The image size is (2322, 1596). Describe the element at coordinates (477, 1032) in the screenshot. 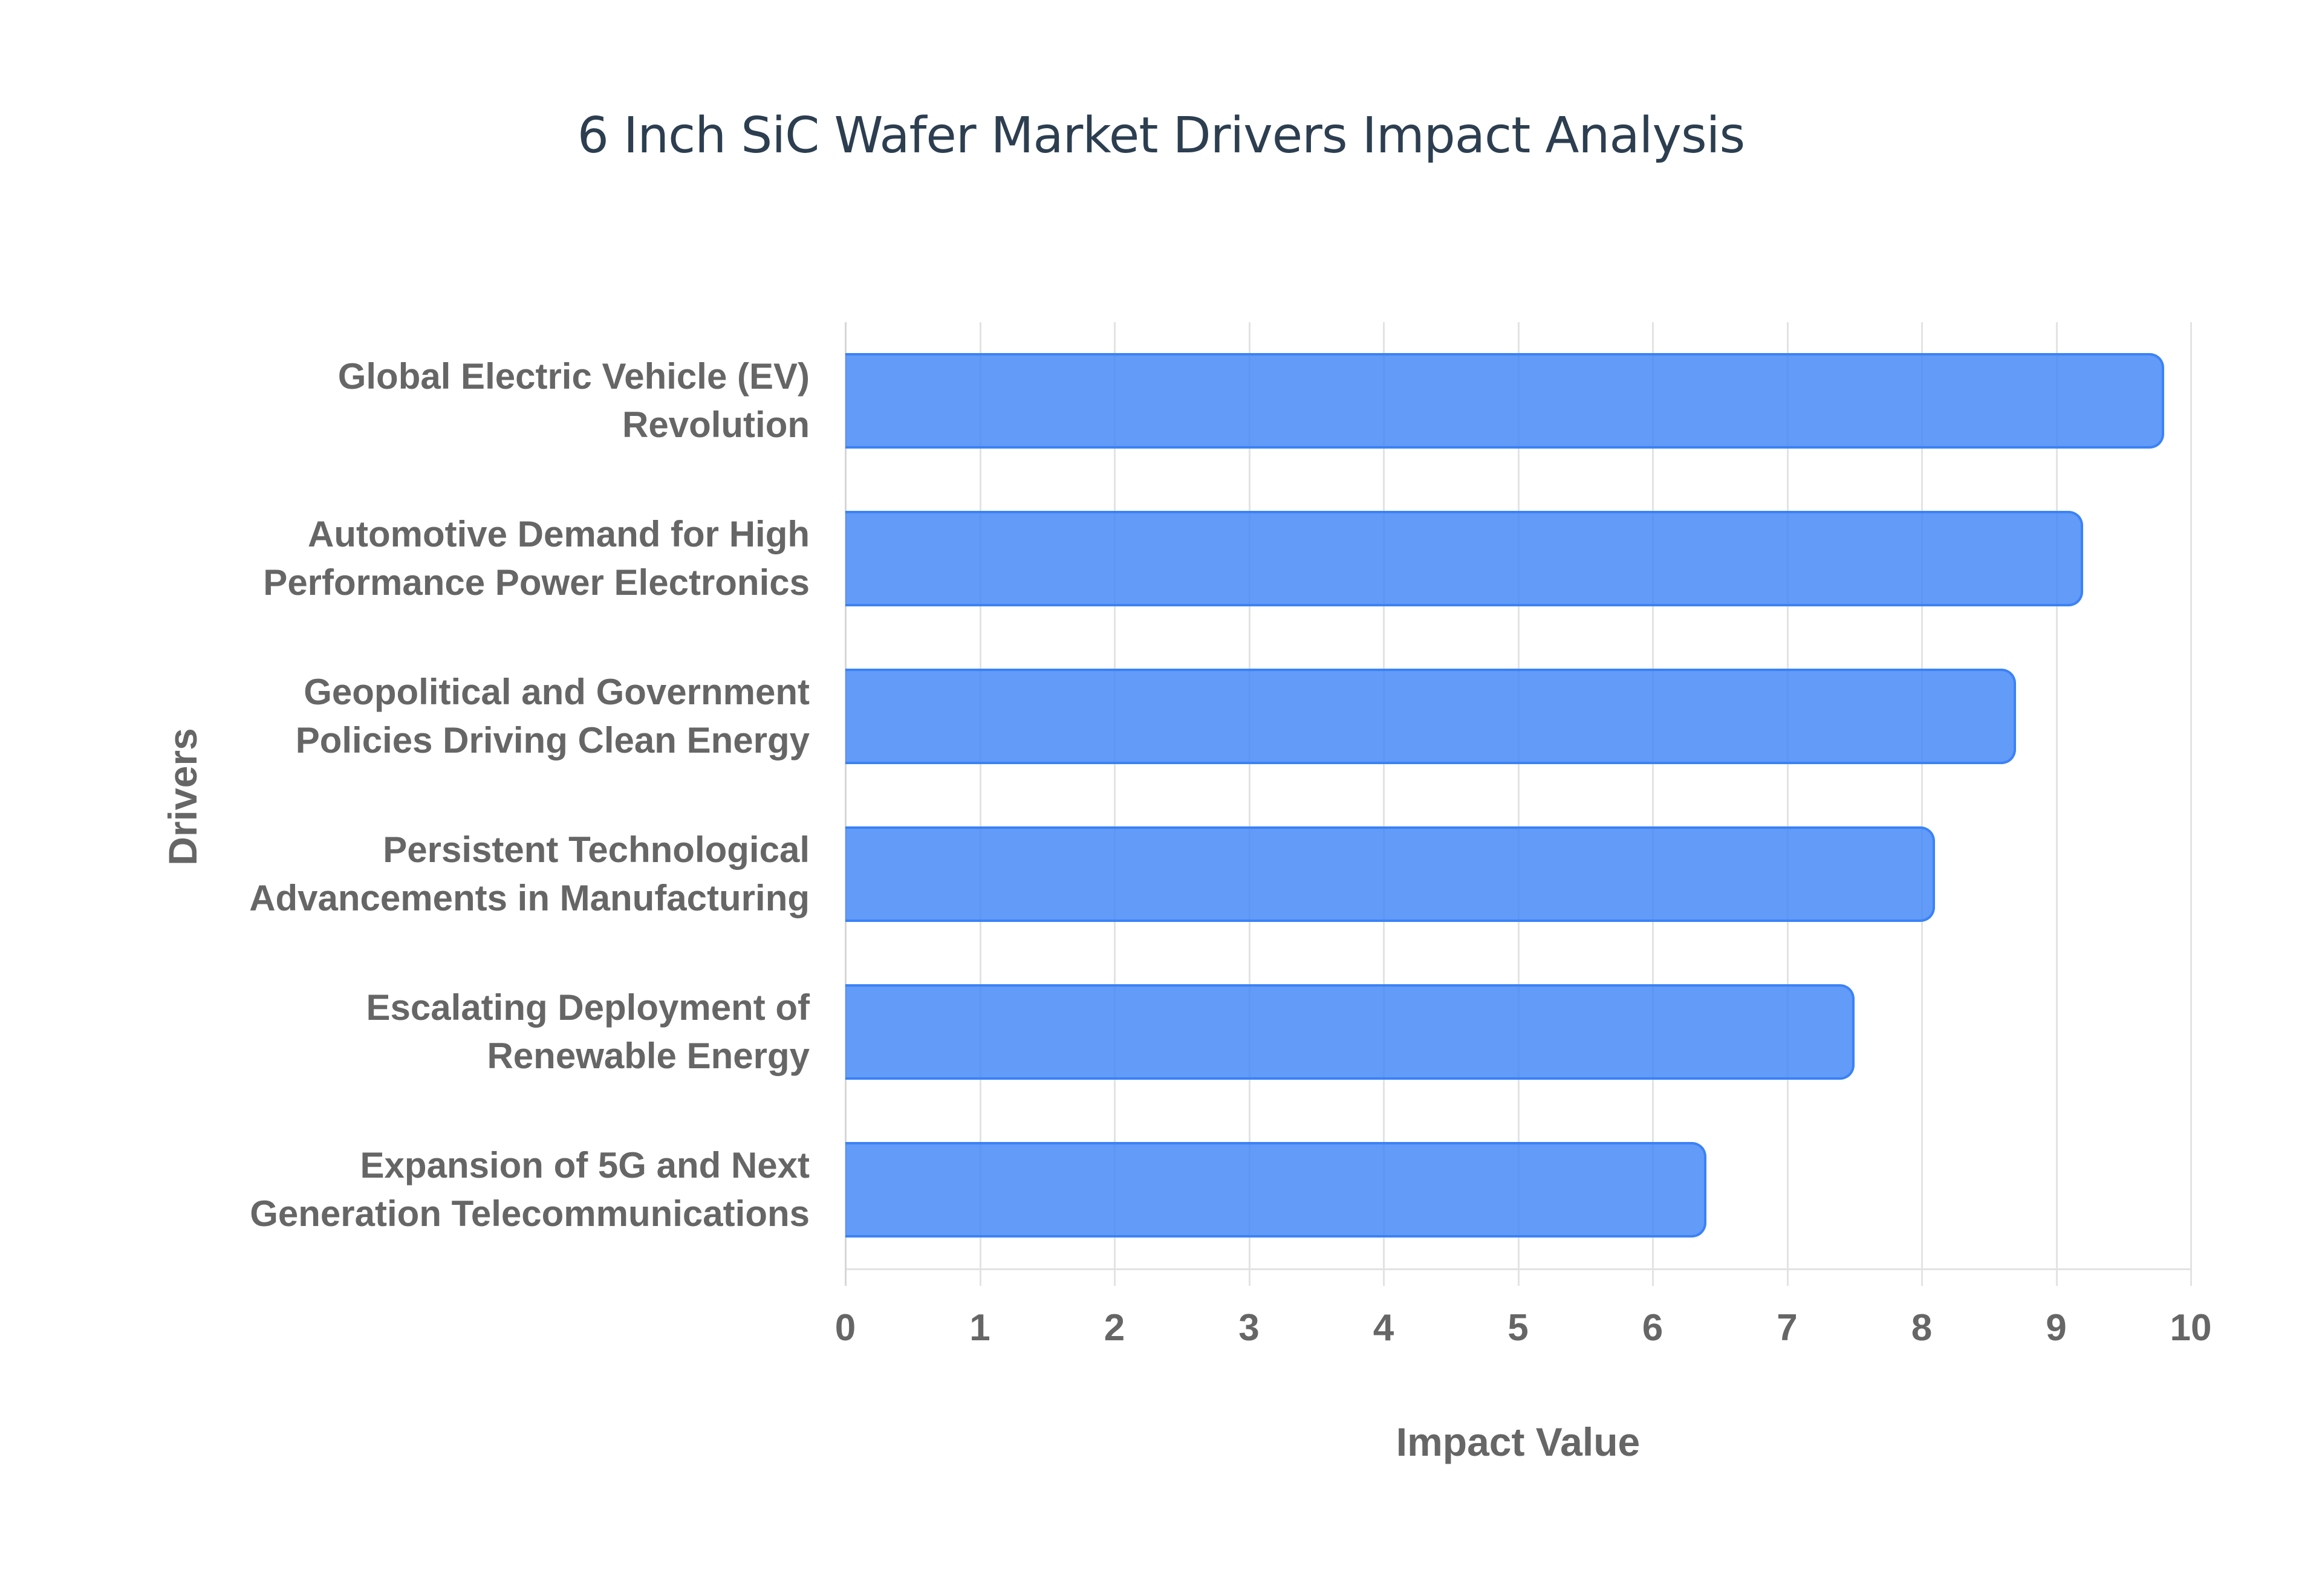

I see `category-label: Escalating Deployment of Renewable Energy` at that location.